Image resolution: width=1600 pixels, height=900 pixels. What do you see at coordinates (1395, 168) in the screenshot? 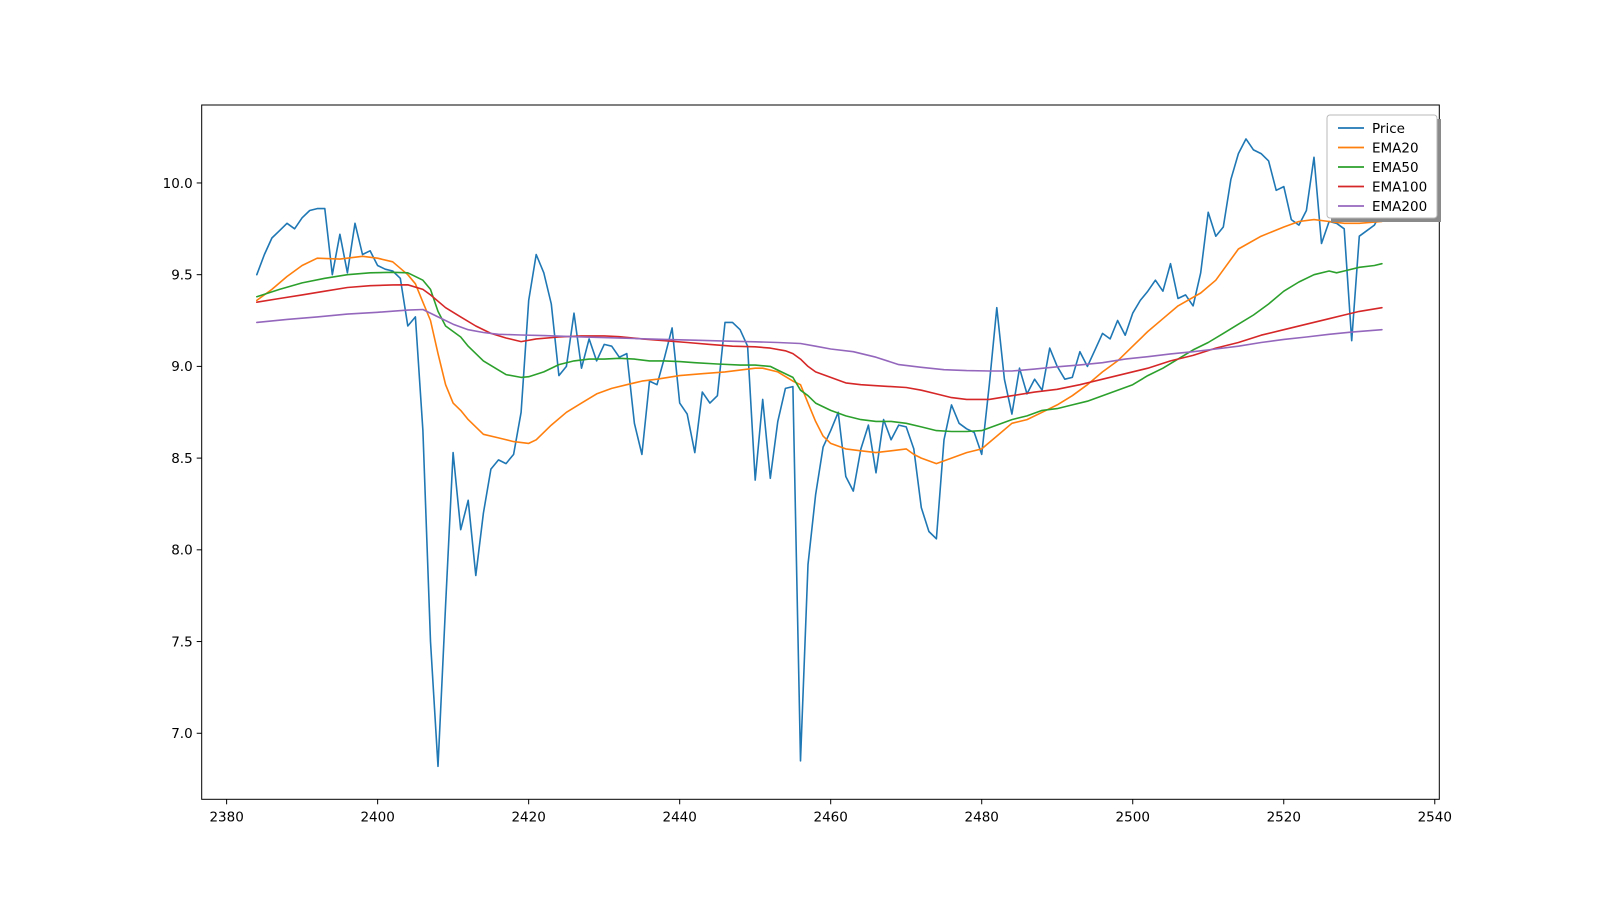
I see `legend-label-ema50: EMA50` at bounding box center [1395, 168].